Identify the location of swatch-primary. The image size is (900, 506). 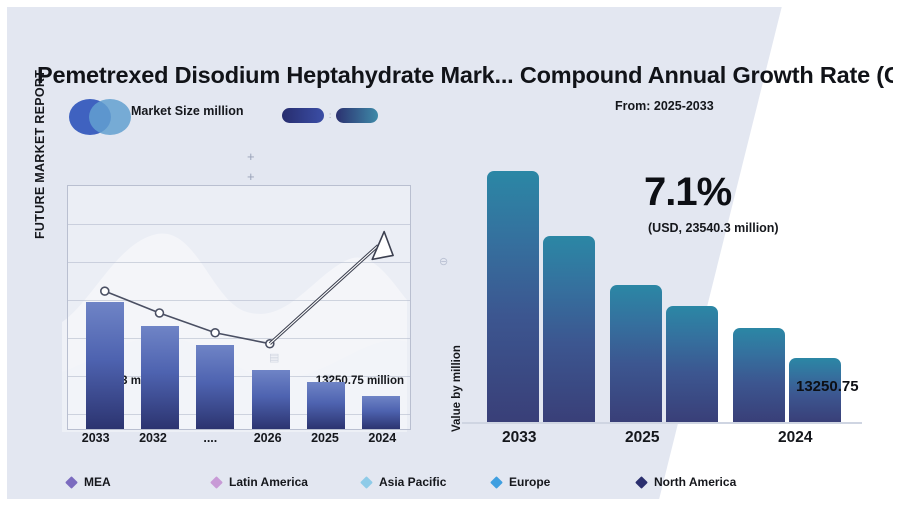
(303, 115).